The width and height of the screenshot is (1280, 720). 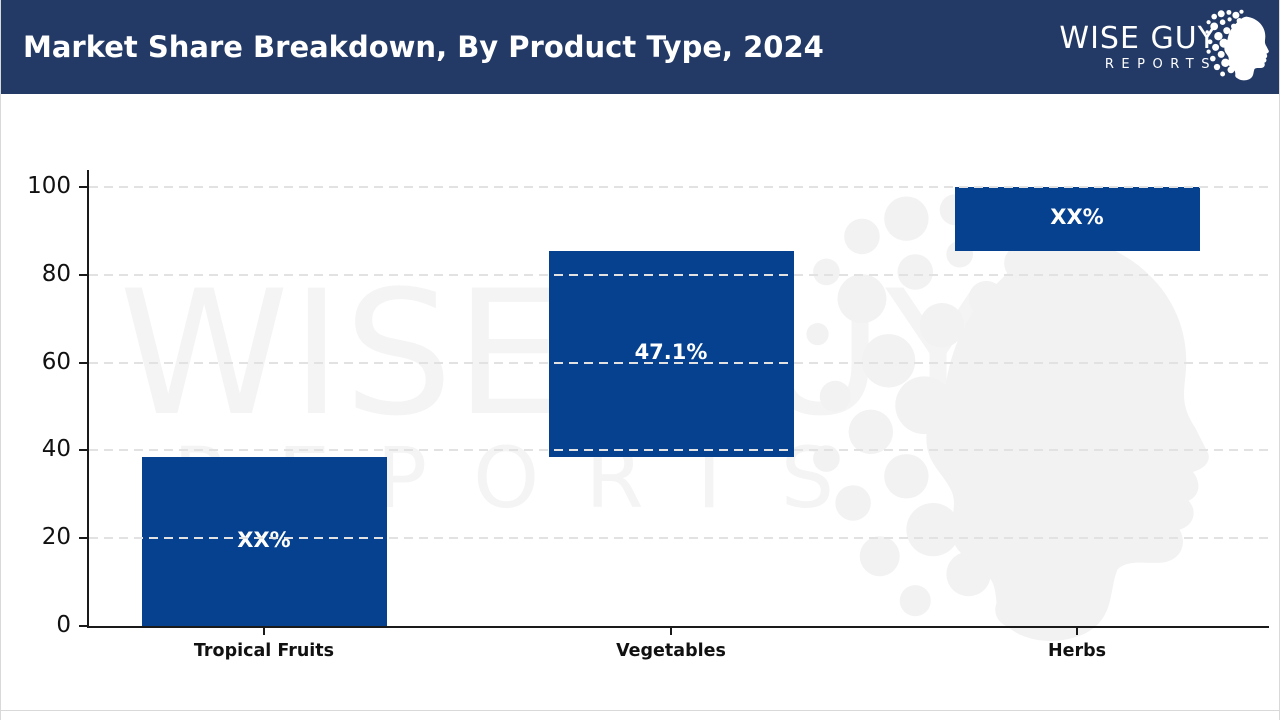 What do you see at coordinates (1238, 46) in the screenshot?
I see `wiseguy-head-icon` at bounding box center [1238, 46].